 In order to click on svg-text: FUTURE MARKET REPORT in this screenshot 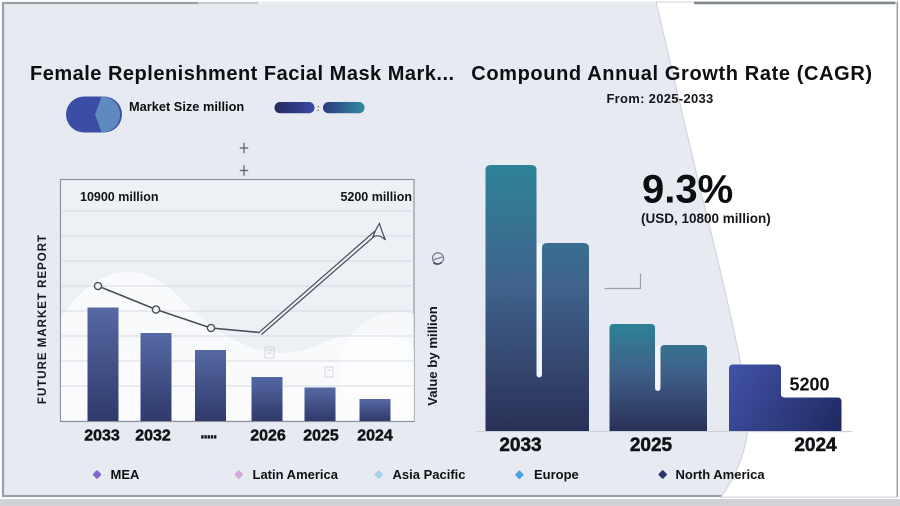, I will do `click(43, 319)`.